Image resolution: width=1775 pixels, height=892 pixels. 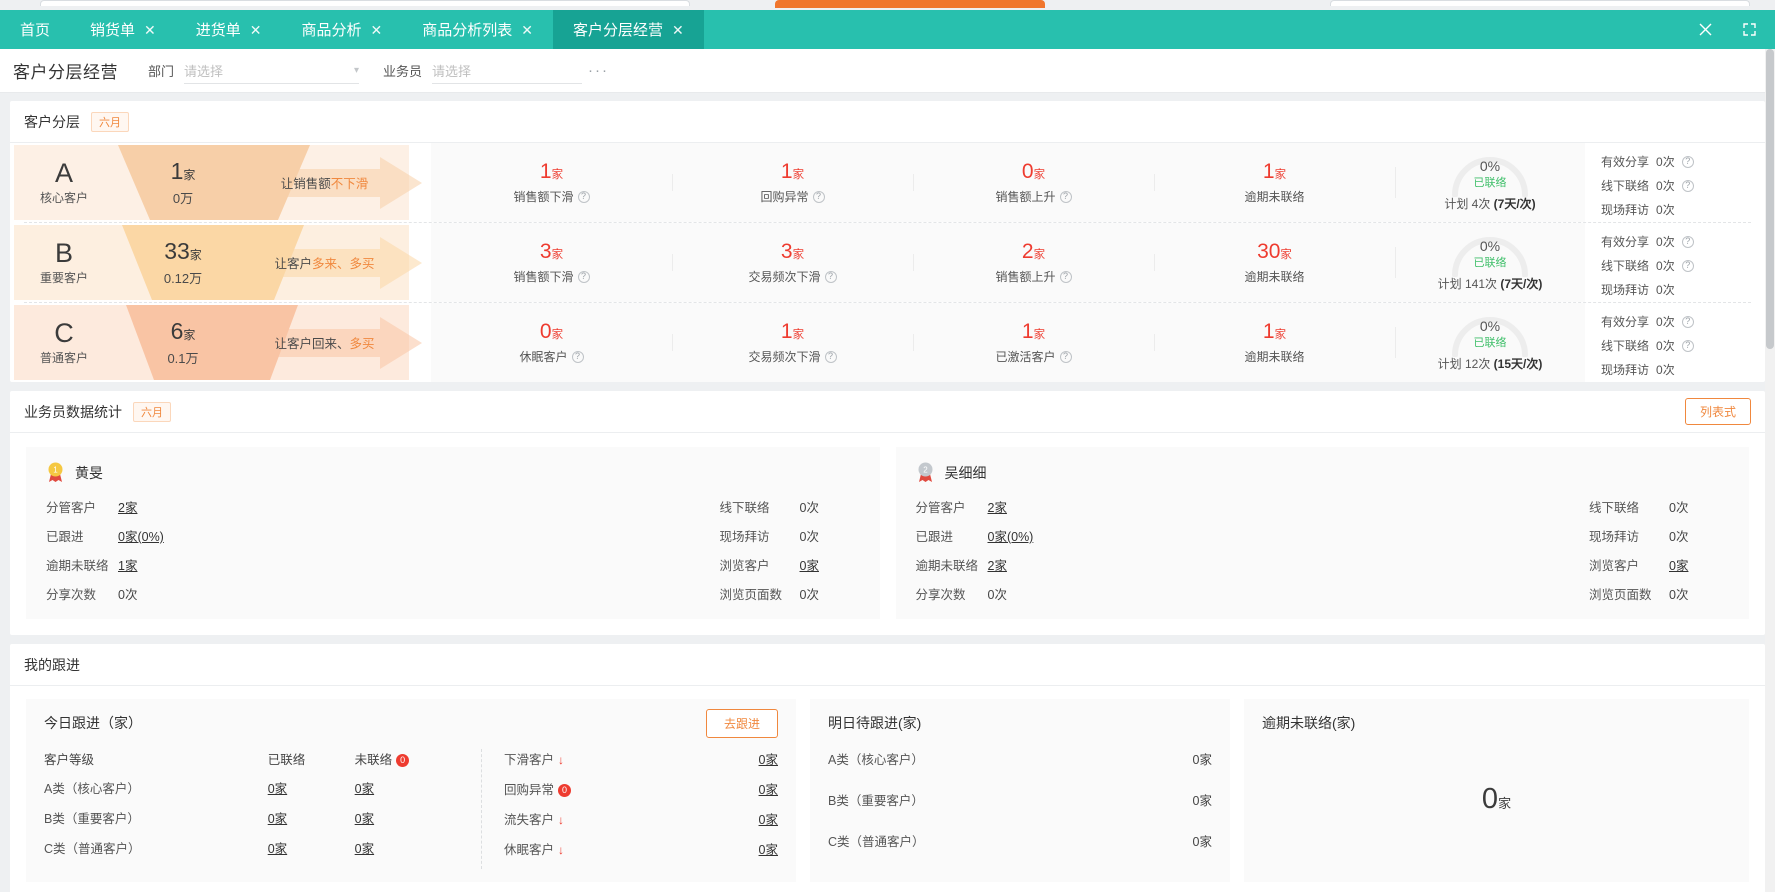 I want to click on tab-home: 首页, so click(x=35, y=29).